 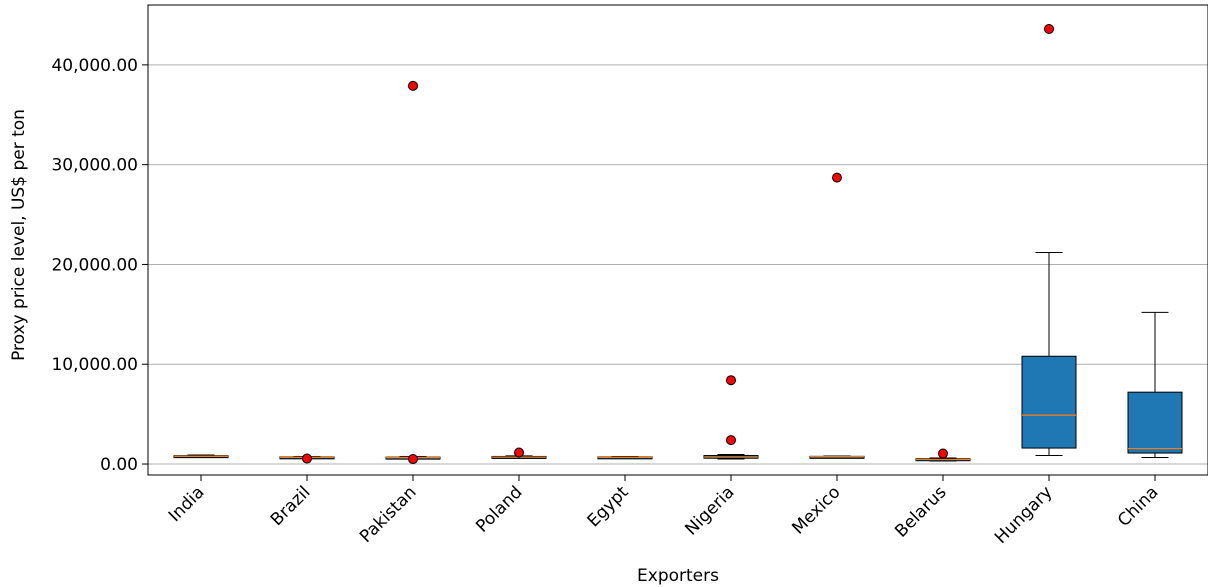 I want to click on x-tick-label: Pakistan, so click(x=388, y=514).